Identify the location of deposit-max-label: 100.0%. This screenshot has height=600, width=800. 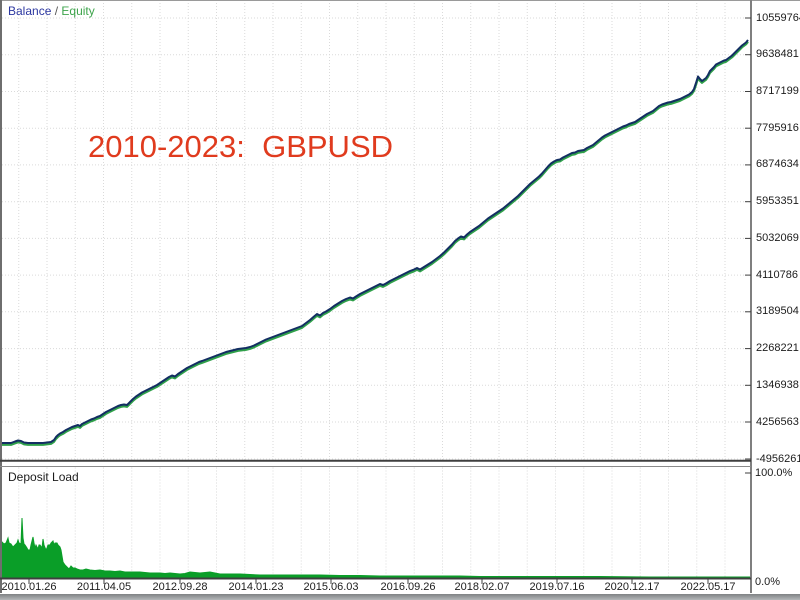
(774, 473).